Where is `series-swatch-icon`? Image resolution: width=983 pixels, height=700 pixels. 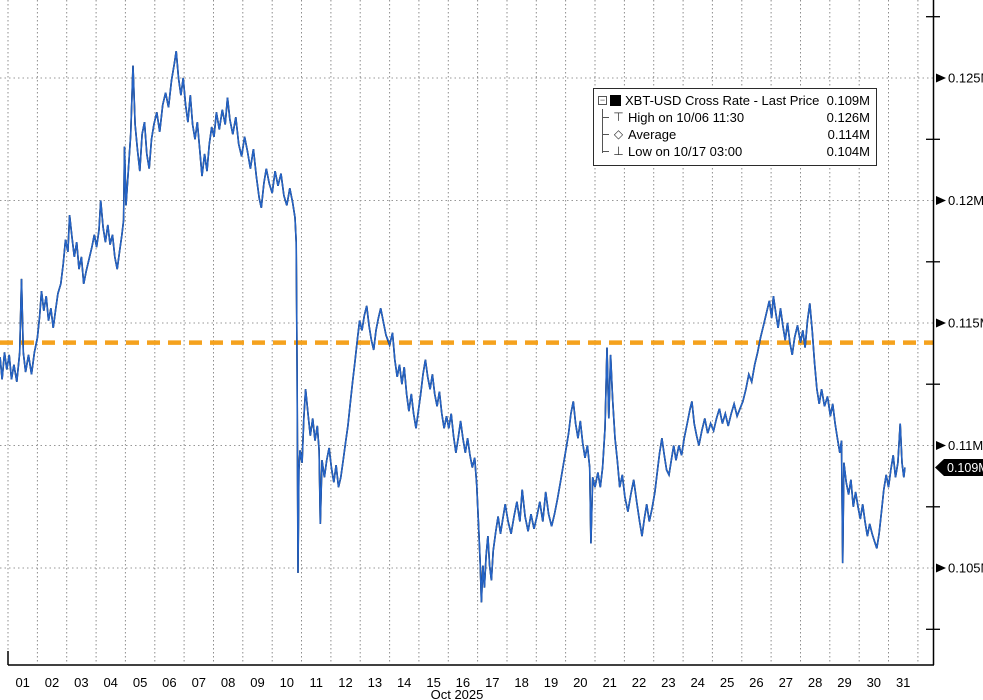
series-swatch-icon is located at coordinates (615, 100).